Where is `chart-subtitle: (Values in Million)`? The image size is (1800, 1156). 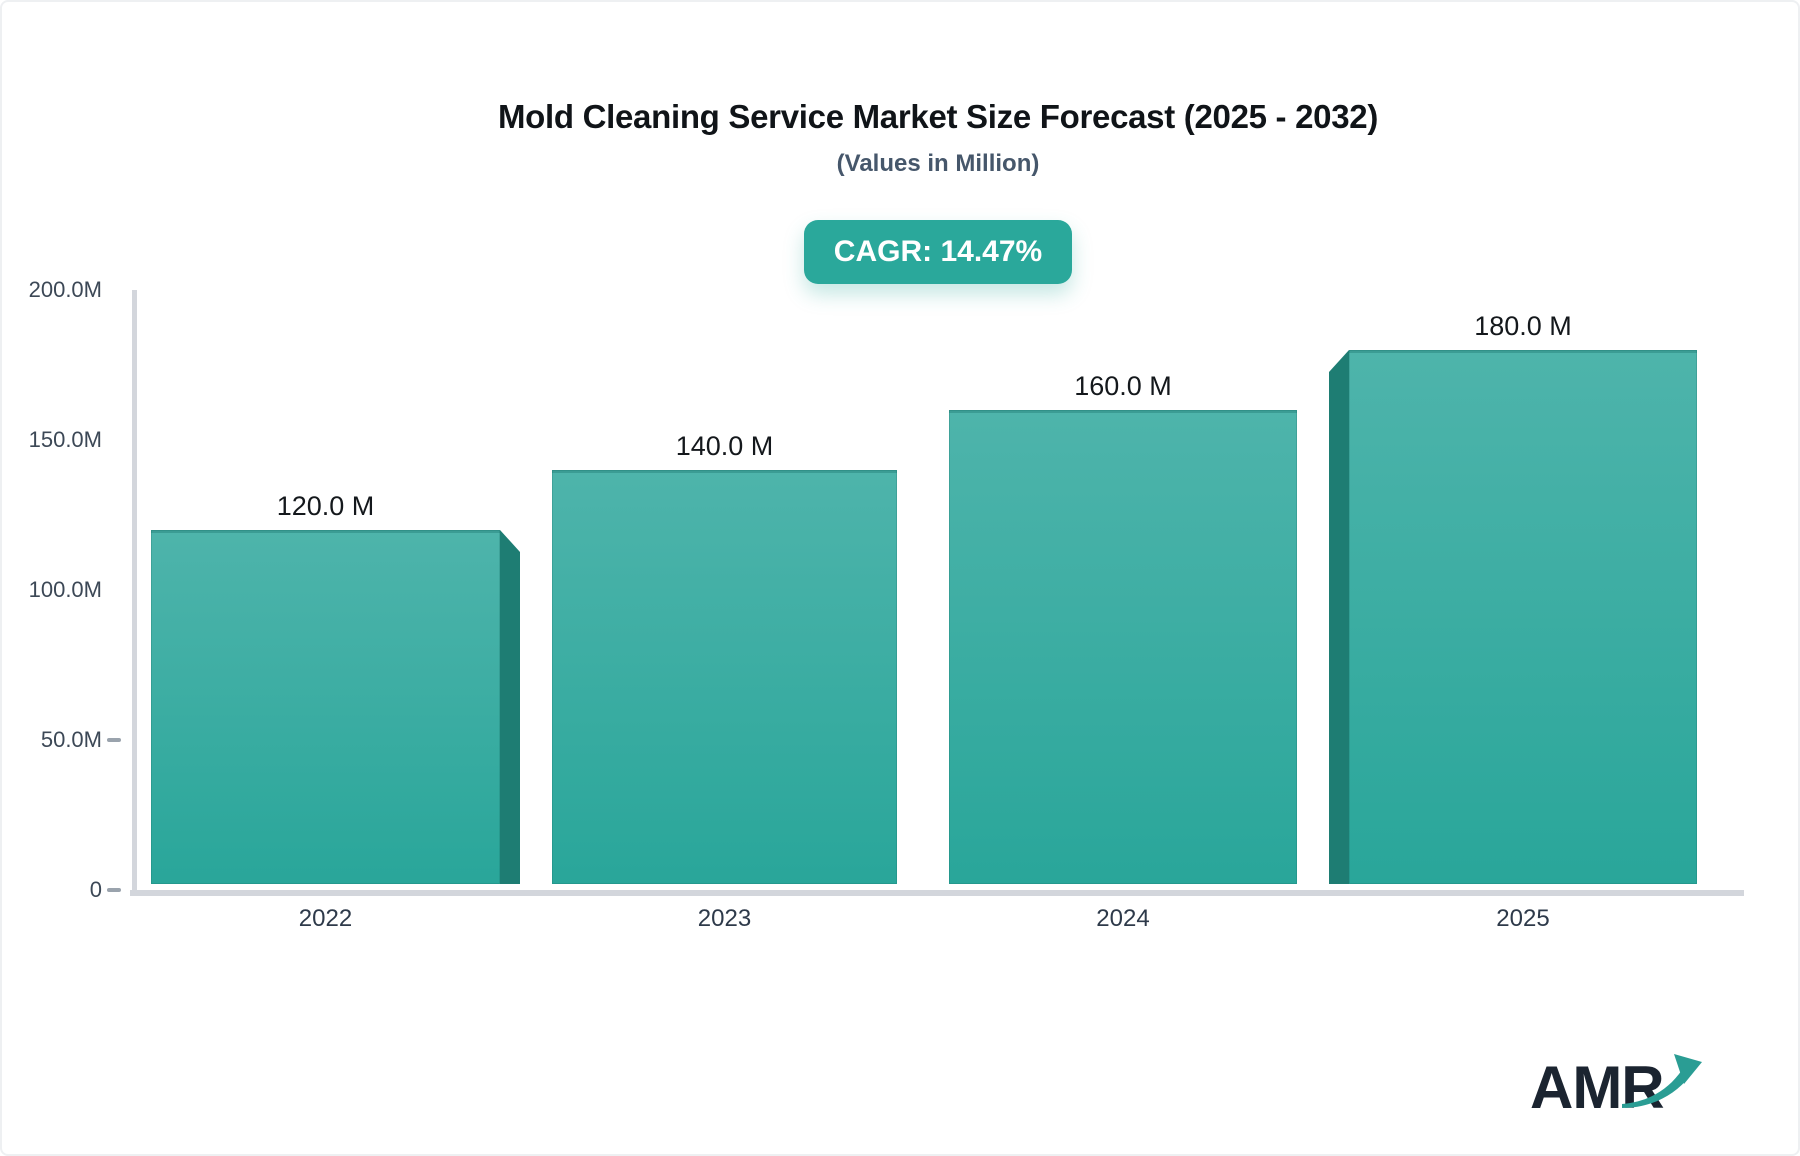 chart-subtitle: (Values in Million) is located at coordinates (938, 163).